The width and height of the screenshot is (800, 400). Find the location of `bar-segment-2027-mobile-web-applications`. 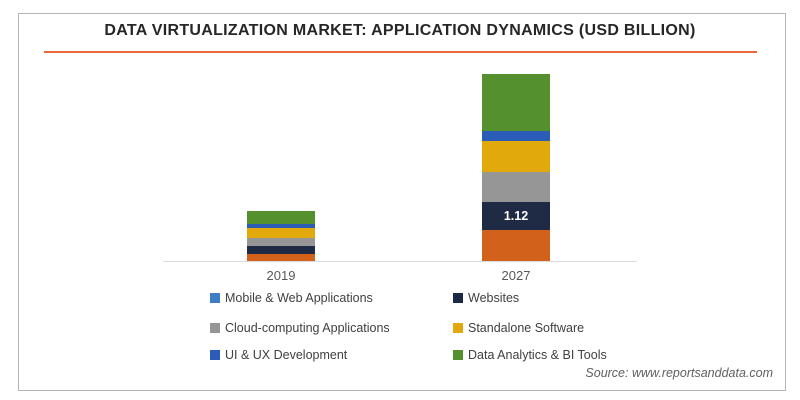

bar-segment-2027-mobile-web-applications is located at coordinates (516, 245).